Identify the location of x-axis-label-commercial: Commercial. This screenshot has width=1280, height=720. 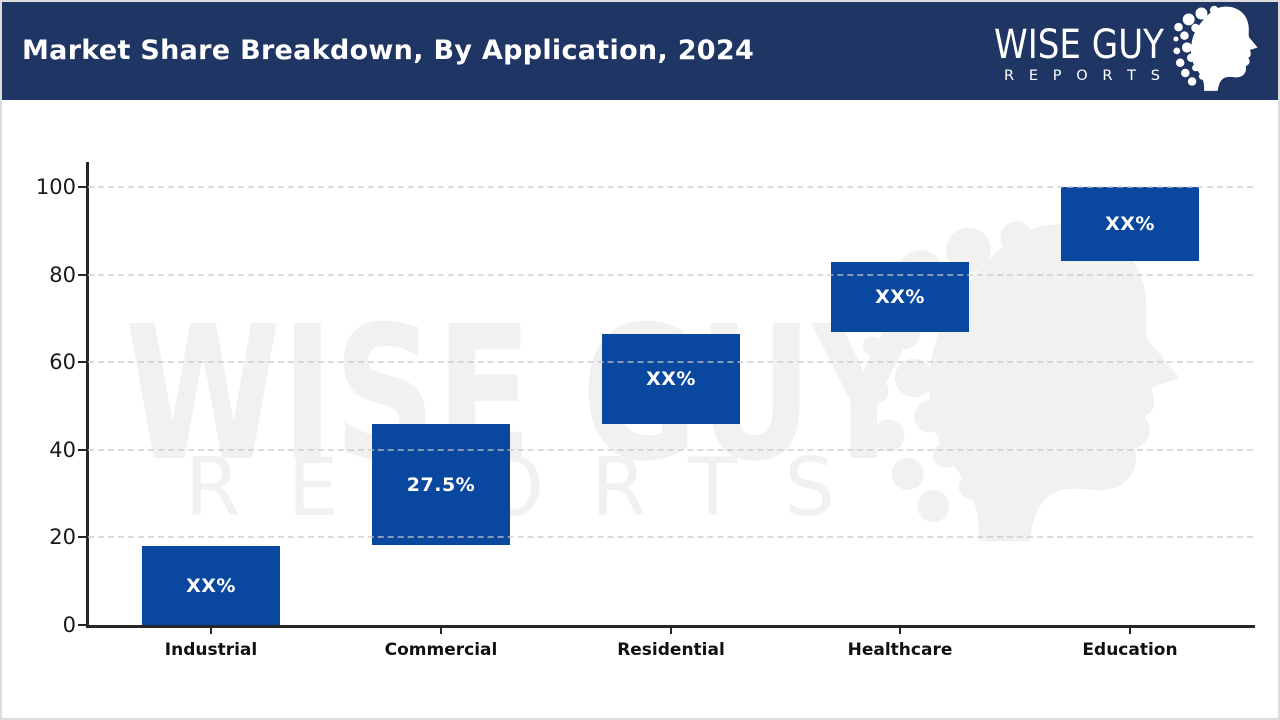
(441, 650).